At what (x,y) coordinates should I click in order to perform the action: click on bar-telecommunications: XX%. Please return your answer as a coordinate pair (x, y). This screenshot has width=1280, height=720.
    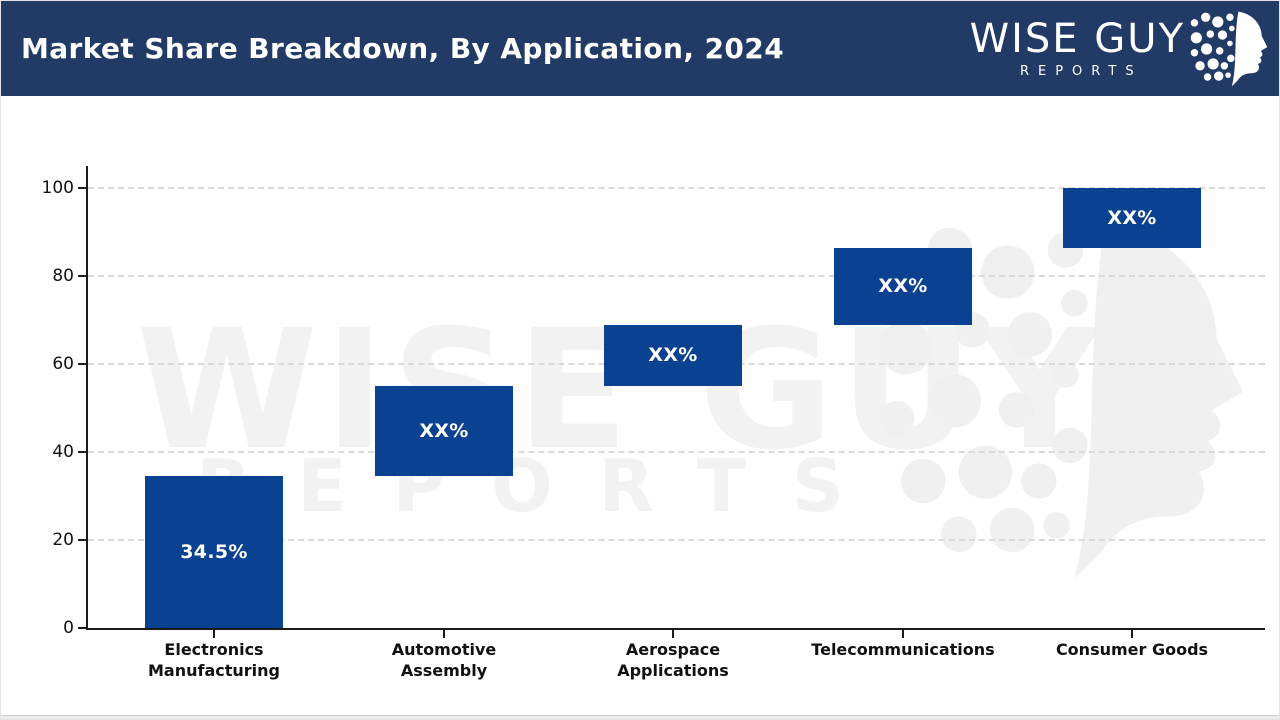
    Looking at the image, I should click on (903, 286).